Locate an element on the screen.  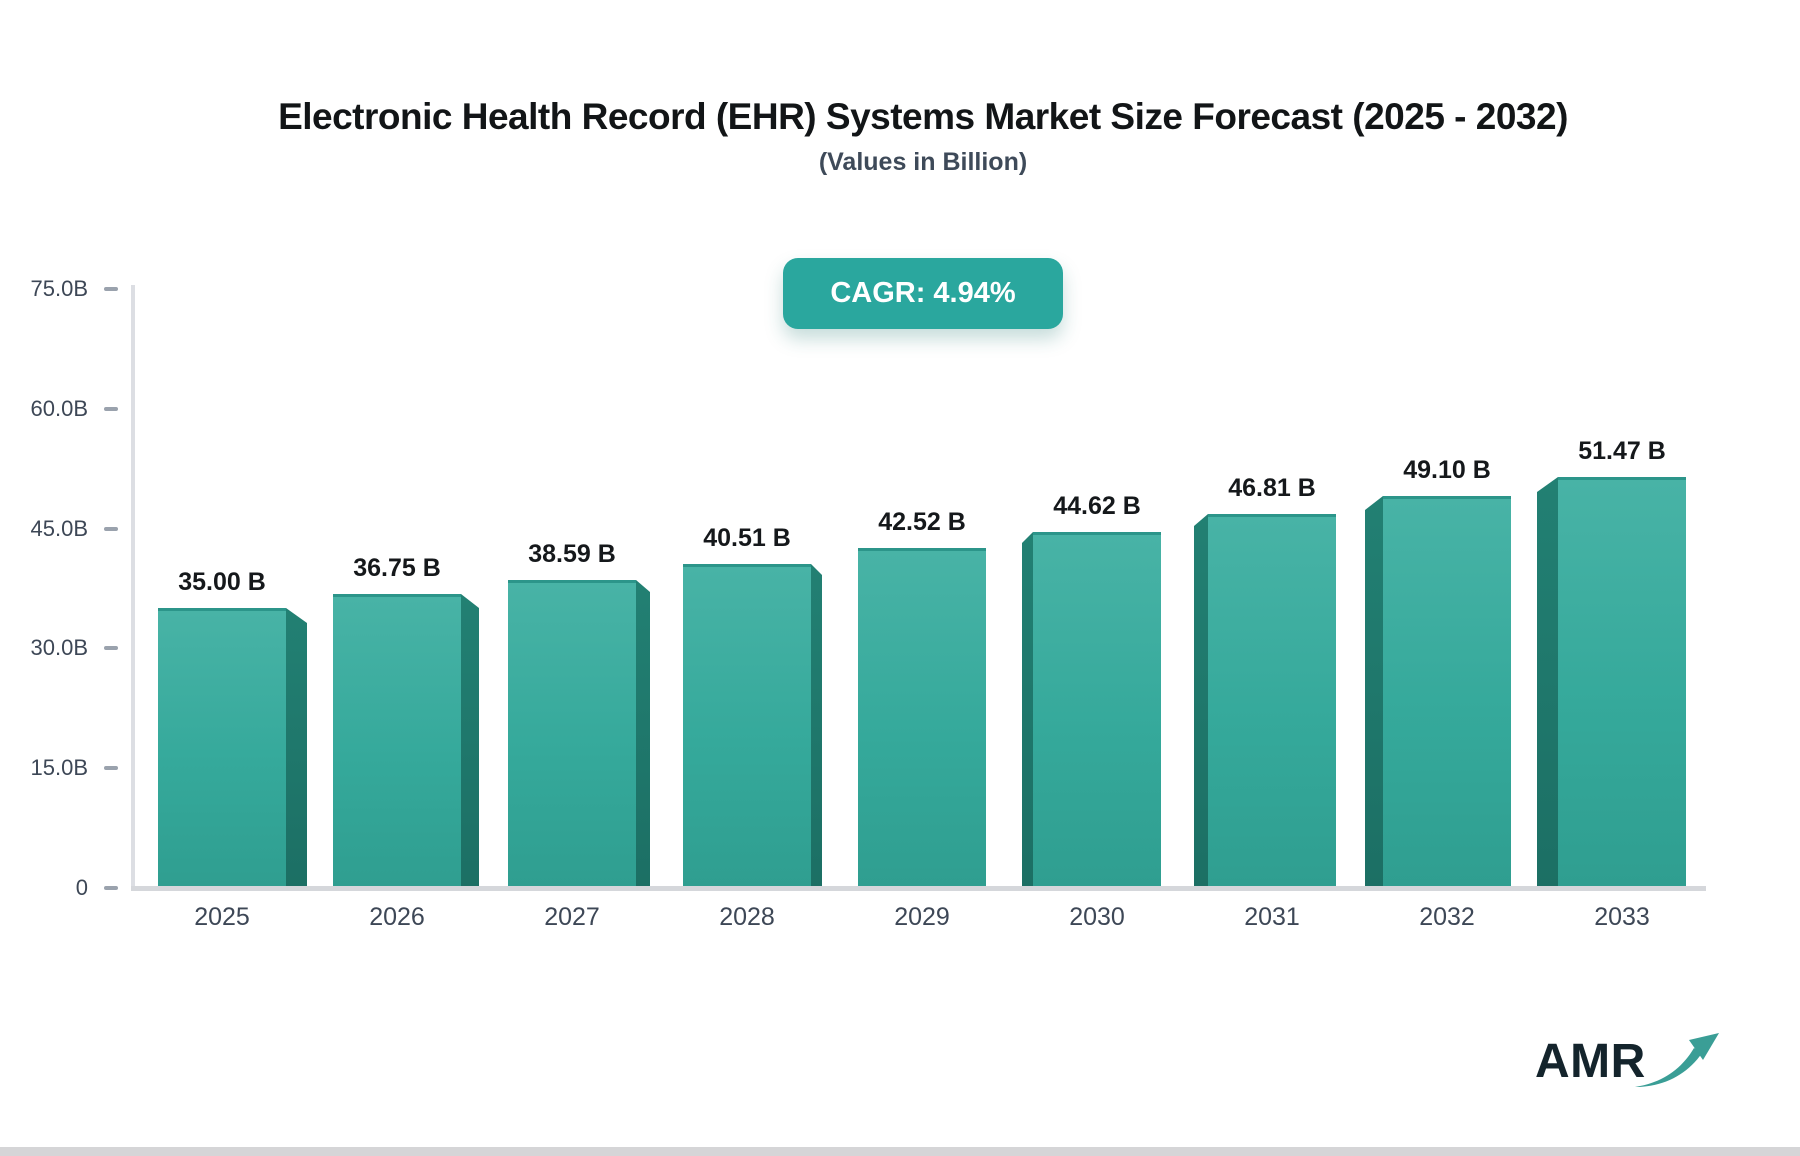
y-axis-label: 0 is located at coordinates (81, 887).